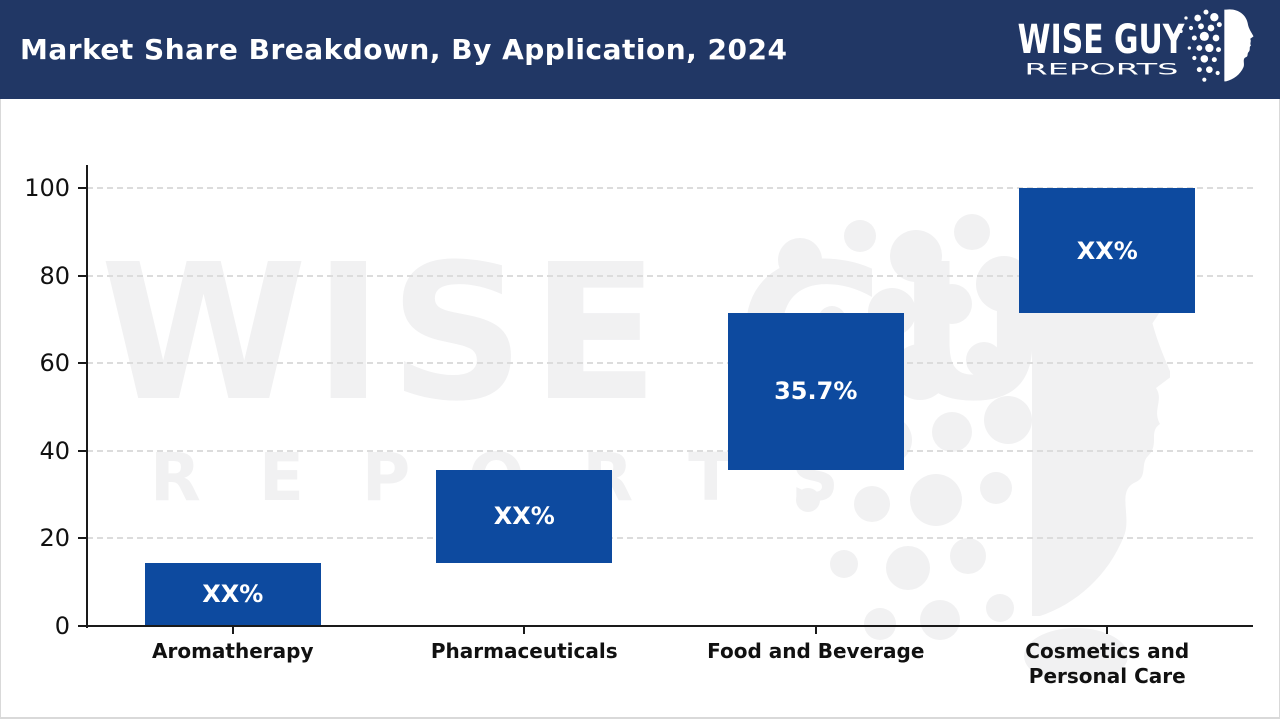 This screenshot has width=1280, height=720. I want to click on x-category-label: Food and Beverage, so click(816, 651).